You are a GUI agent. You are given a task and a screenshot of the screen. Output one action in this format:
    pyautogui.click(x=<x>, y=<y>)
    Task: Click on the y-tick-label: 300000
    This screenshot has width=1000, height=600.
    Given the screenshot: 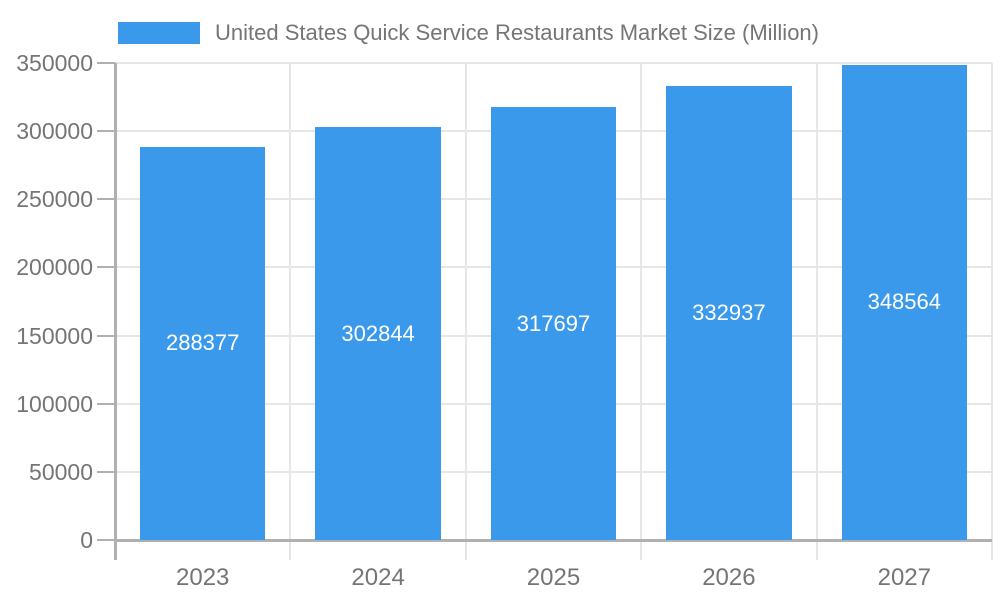 What is the action you would take?
    pyautogui.click(x=54, y=131)
    